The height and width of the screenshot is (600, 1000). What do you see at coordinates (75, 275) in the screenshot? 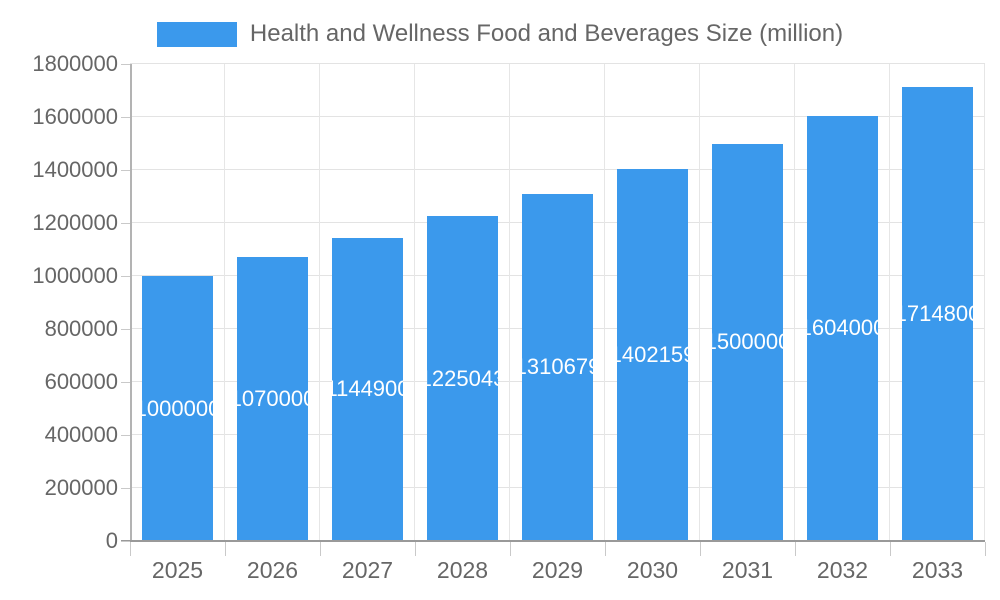
I see `y-tick-label: 1000000` at bounding box center [75, 275].